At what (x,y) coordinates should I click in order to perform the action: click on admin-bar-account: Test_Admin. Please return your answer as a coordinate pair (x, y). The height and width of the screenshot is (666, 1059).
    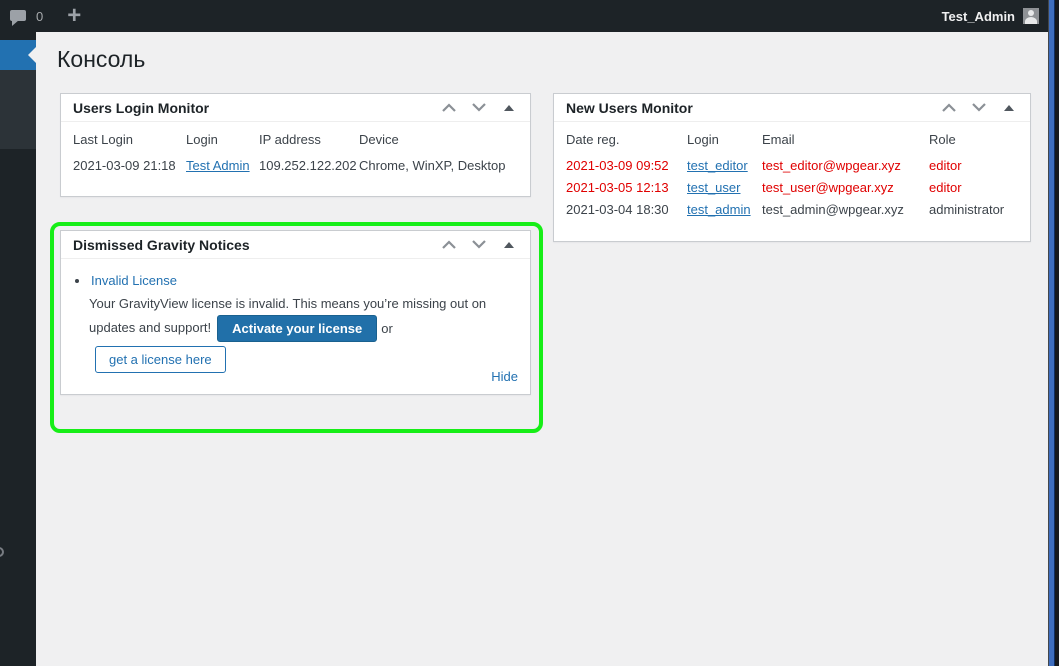
    Looking at the image, I should click on (1000, 16).